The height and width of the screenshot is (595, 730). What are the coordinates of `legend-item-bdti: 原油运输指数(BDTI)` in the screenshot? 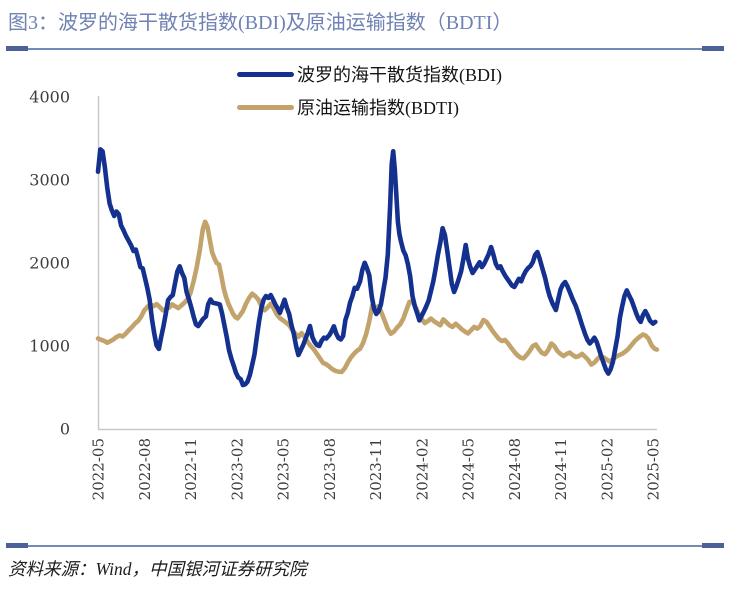 It's located at (369, 107).